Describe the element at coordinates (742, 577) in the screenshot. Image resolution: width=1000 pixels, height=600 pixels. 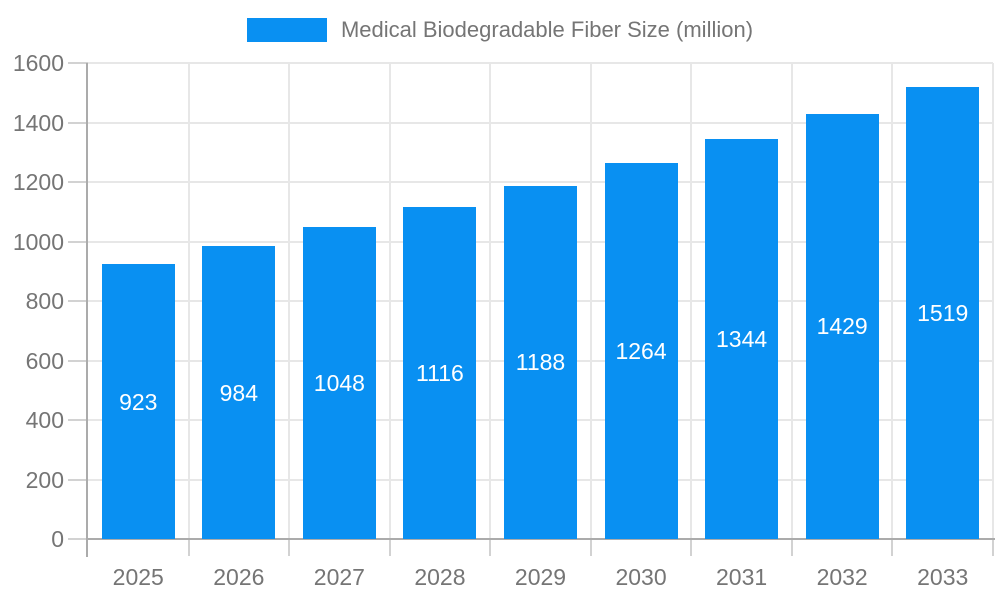
I see `x-tick-label-2031: 2031` at that location.